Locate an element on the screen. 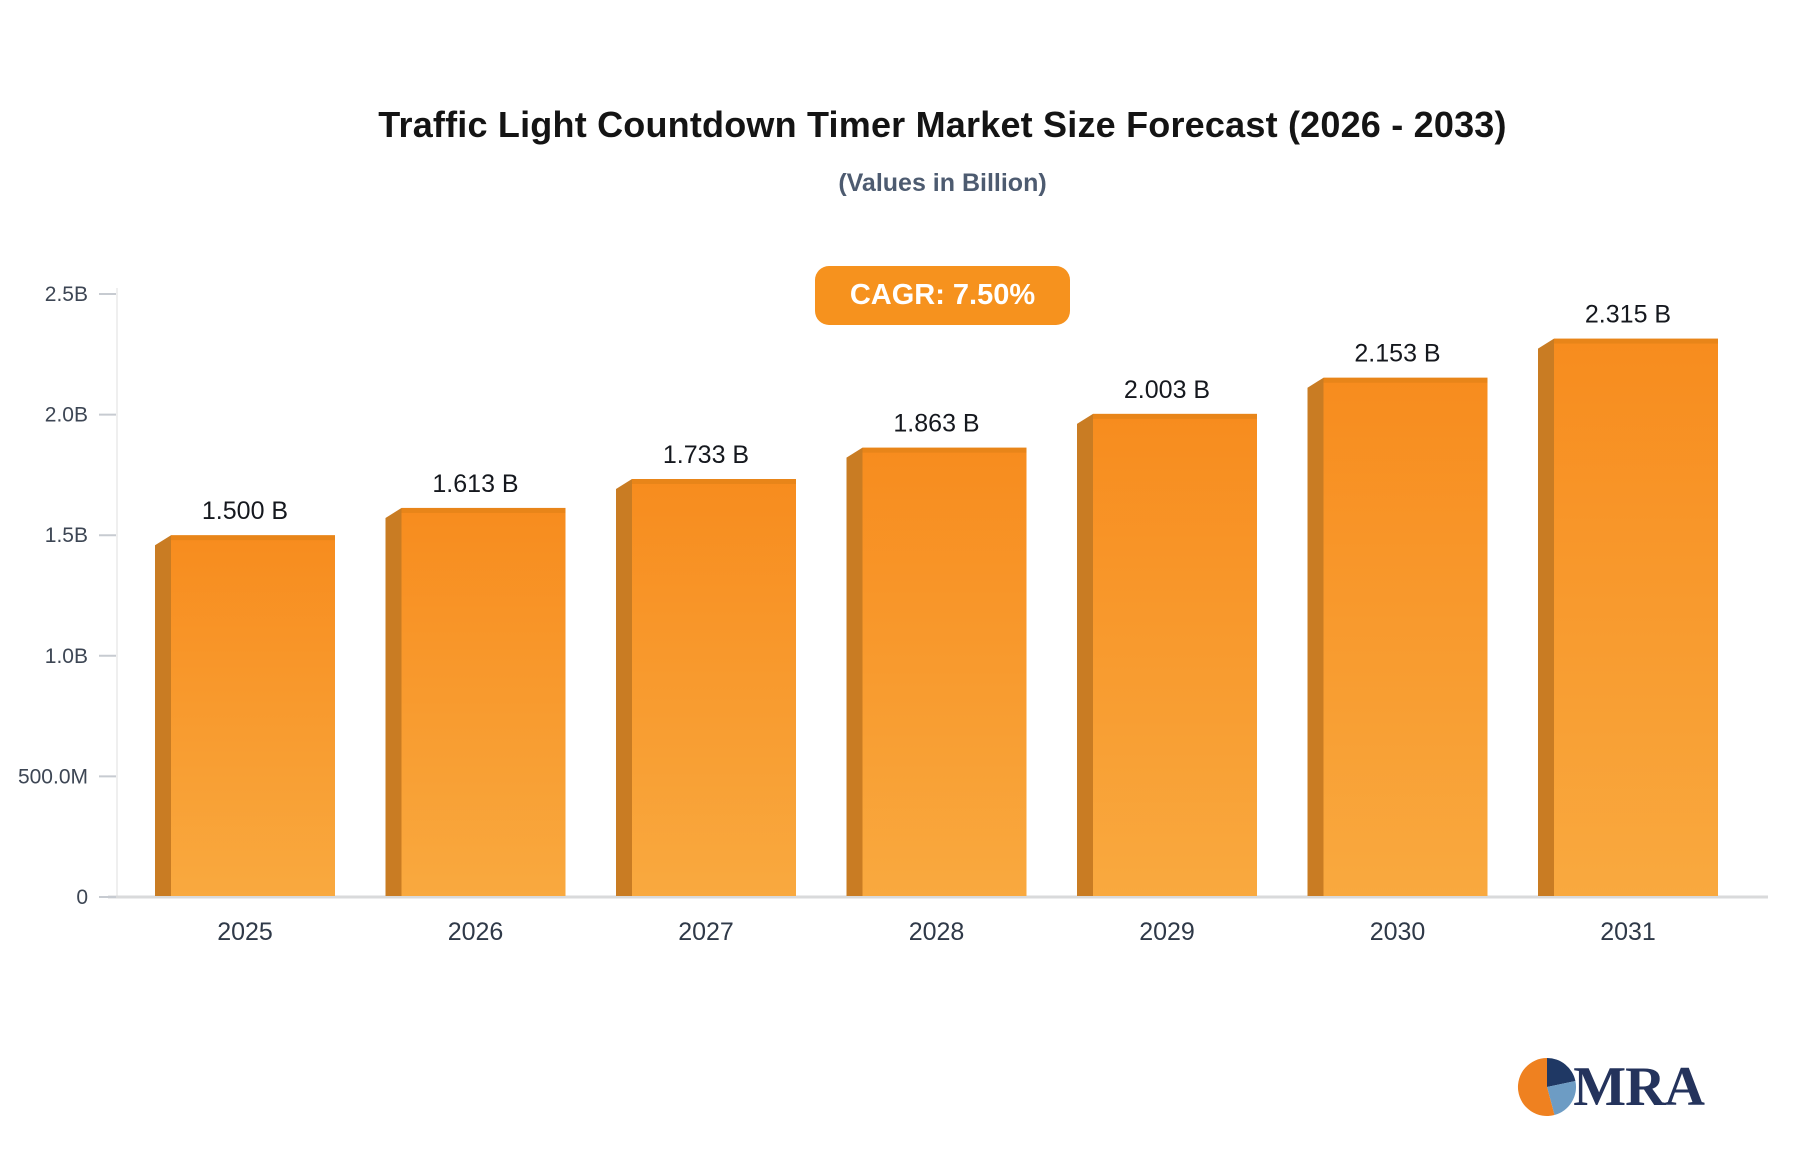 This screenshot has height=1156, width=1800. bar-2026: 1.613 B 2026 is located at coordinates (475, 708).